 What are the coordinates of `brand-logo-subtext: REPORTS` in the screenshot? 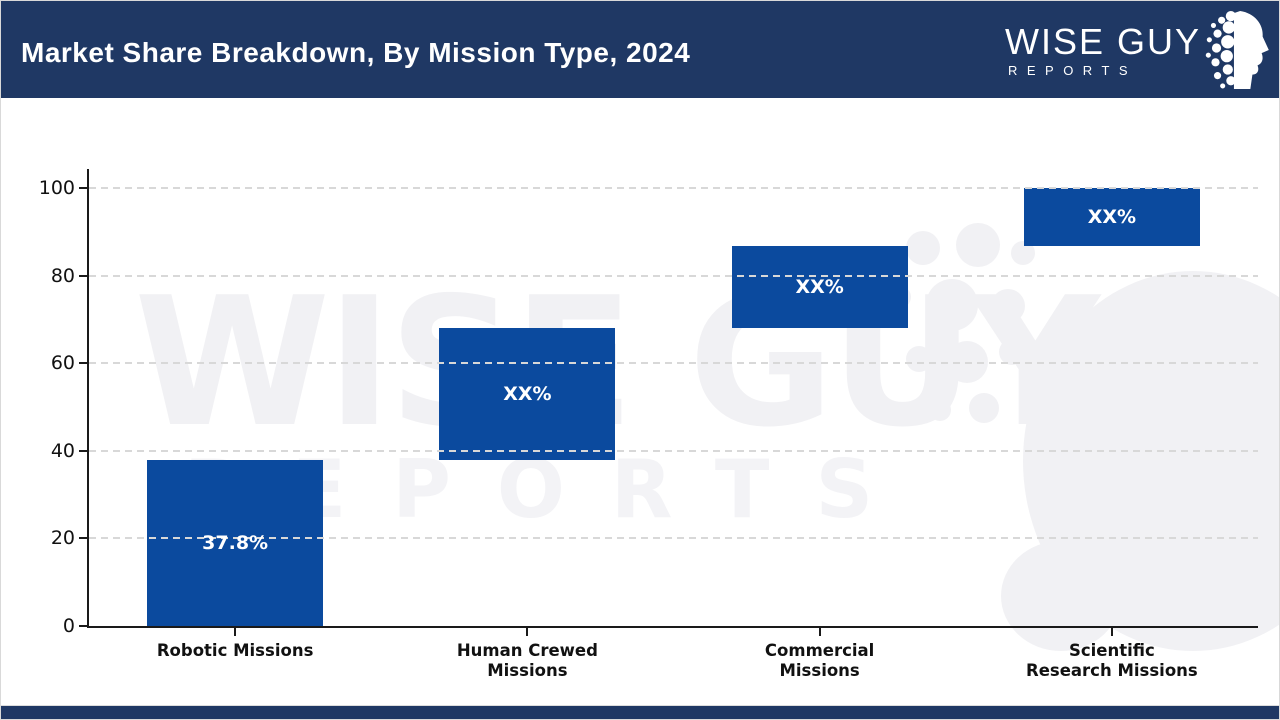 It's located at (1072, 70).